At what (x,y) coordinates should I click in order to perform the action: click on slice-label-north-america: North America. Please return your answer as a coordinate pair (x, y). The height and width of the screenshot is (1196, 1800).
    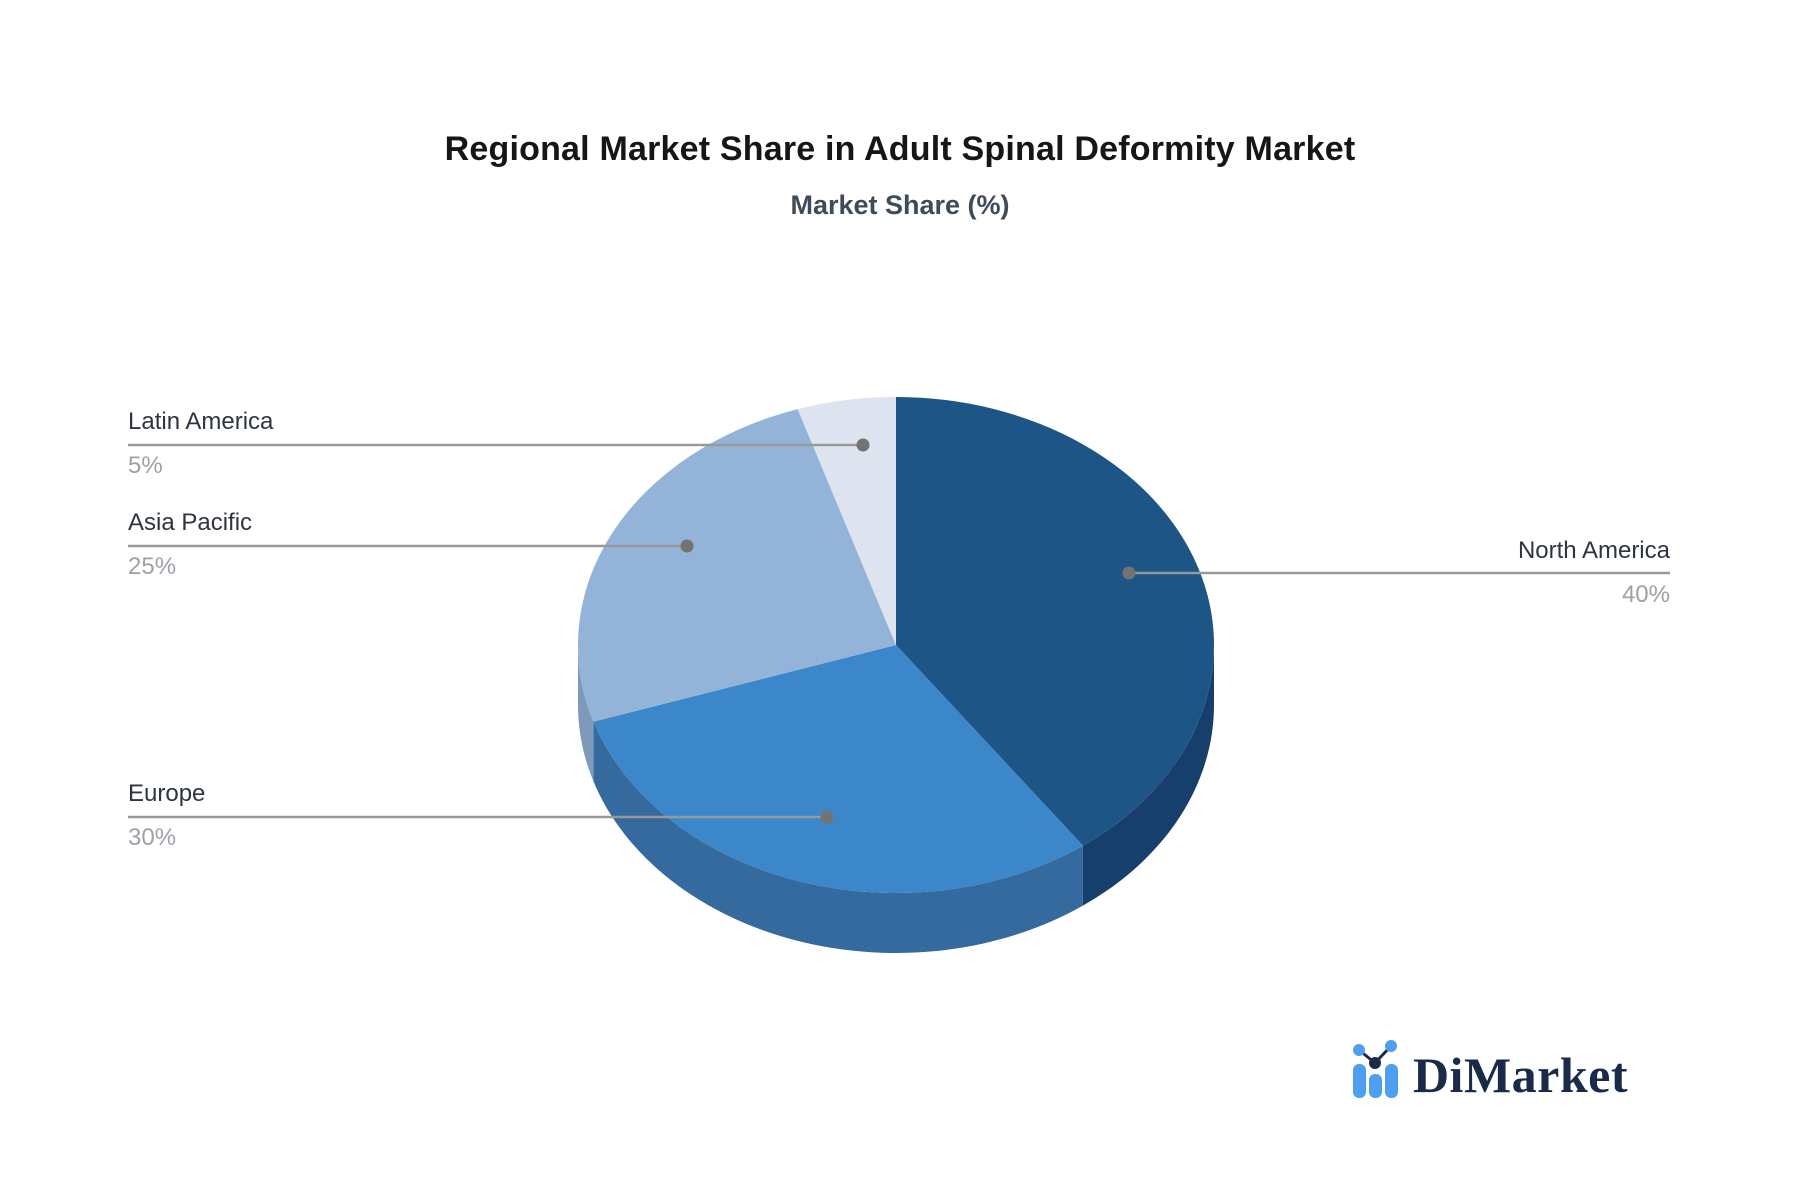
    Looking at the image, I should click on (1593, 550).